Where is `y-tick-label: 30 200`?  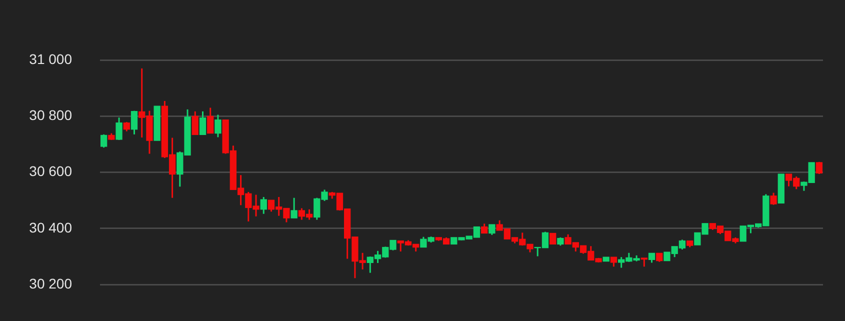 y-tick-label: 30 200 is located at coordinates (50, 283).